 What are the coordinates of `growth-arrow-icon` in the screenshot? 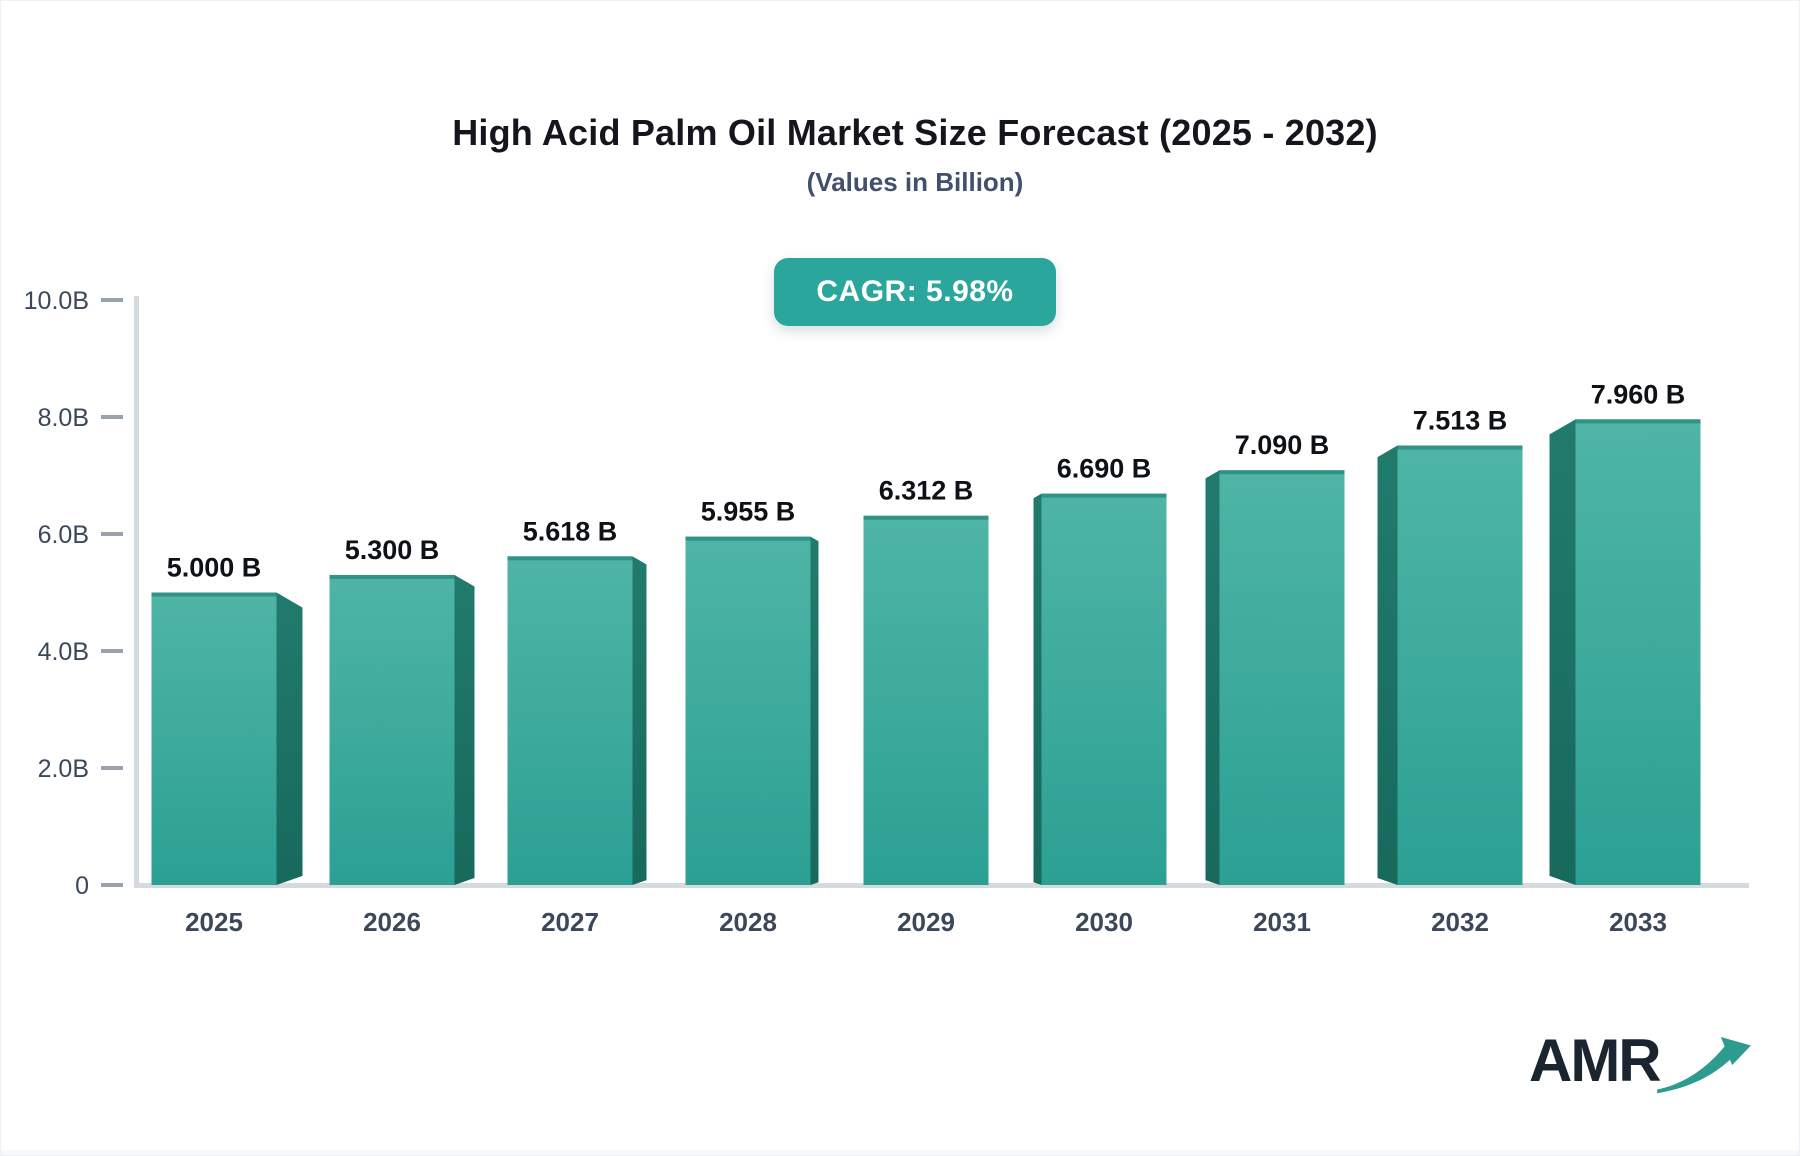 It's located at (1703, 1065).